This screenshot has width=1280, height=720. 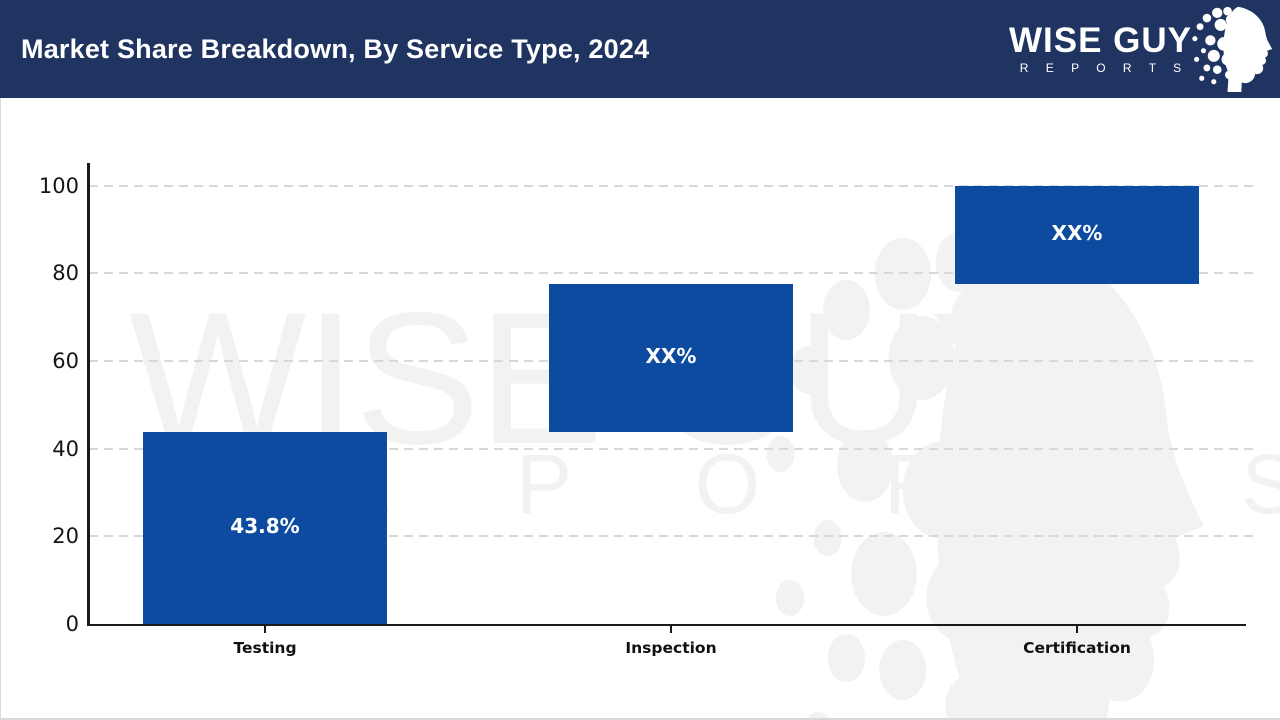 I want to click on x-axis-tick-inspection, so click(x=671, y=629).